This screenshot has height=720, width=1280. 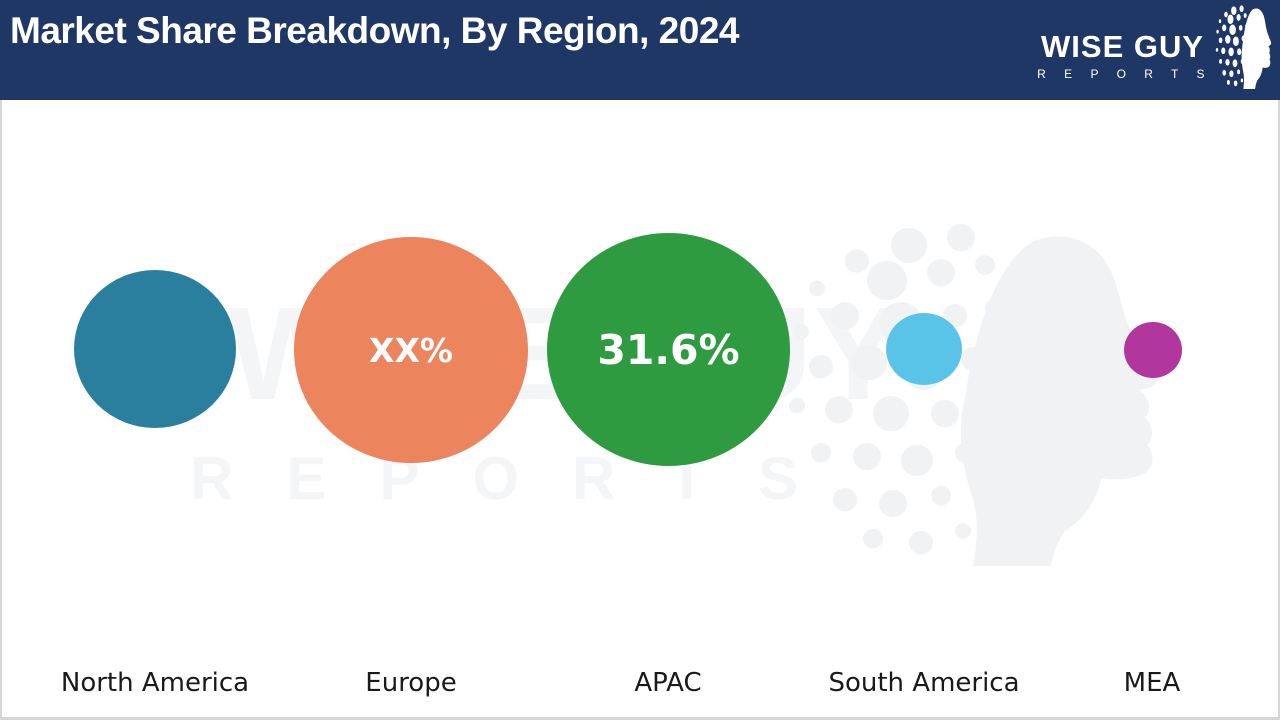 What do you see at coordinates (155, 349) in the screenshot?
I see `bubble-north-america` at bounding box center [155, 349].